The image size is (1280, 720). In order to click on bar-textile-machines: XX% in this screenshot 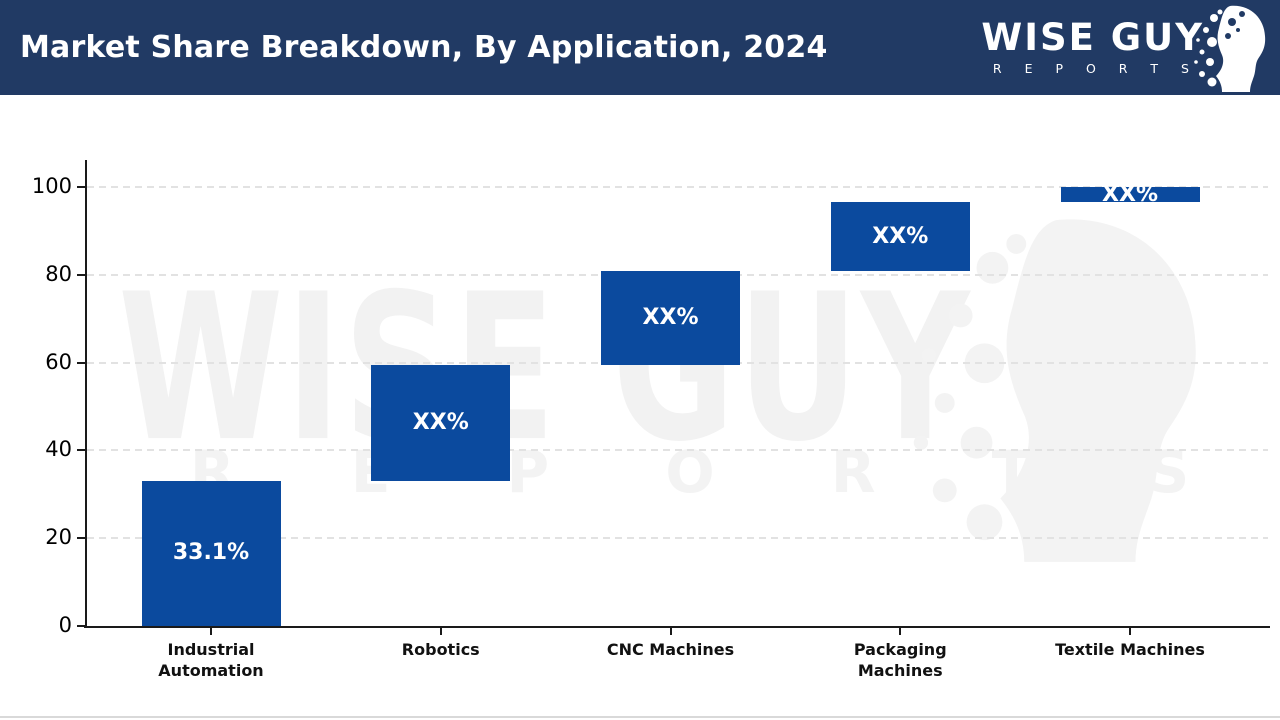, I will do `click(1130, 194)`.